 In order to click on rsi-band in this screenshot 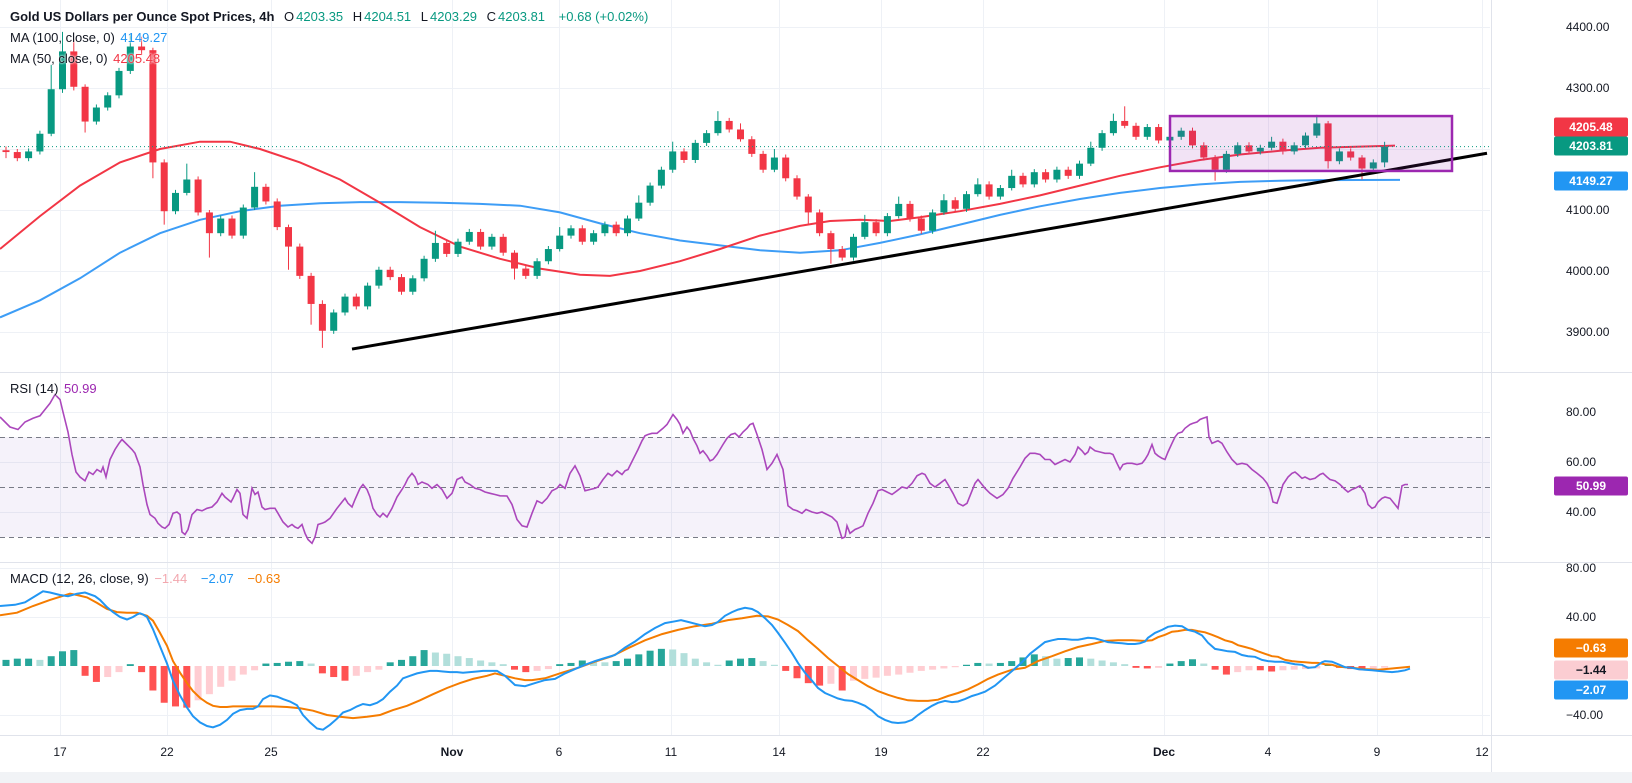, I will do `click(745, 487)`.